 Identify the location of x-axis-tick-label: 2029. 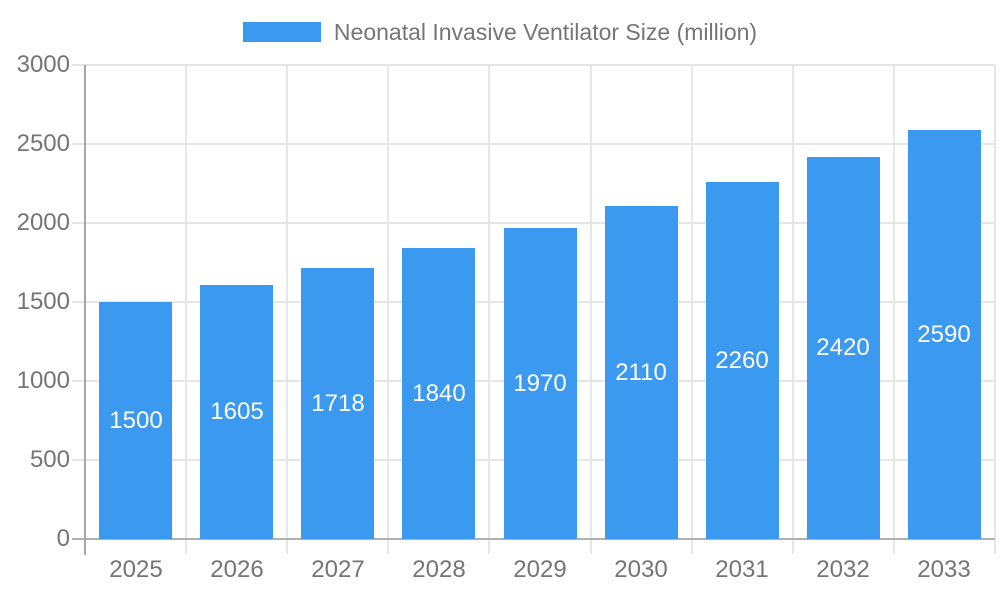
(540, 569).